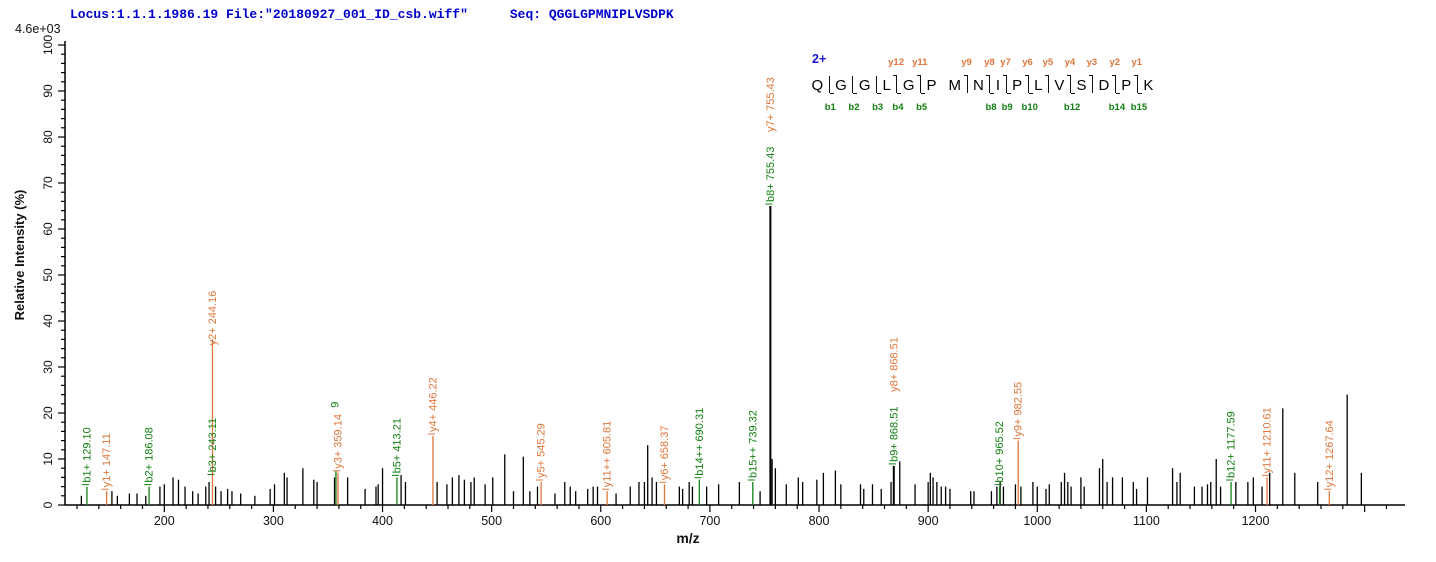 Image resolution: width=1436 pixels, height=562 pixels. Describe the element at coordinates (854, 91) in the screenshot. I see `fragmentation-mark: b2` at that location.